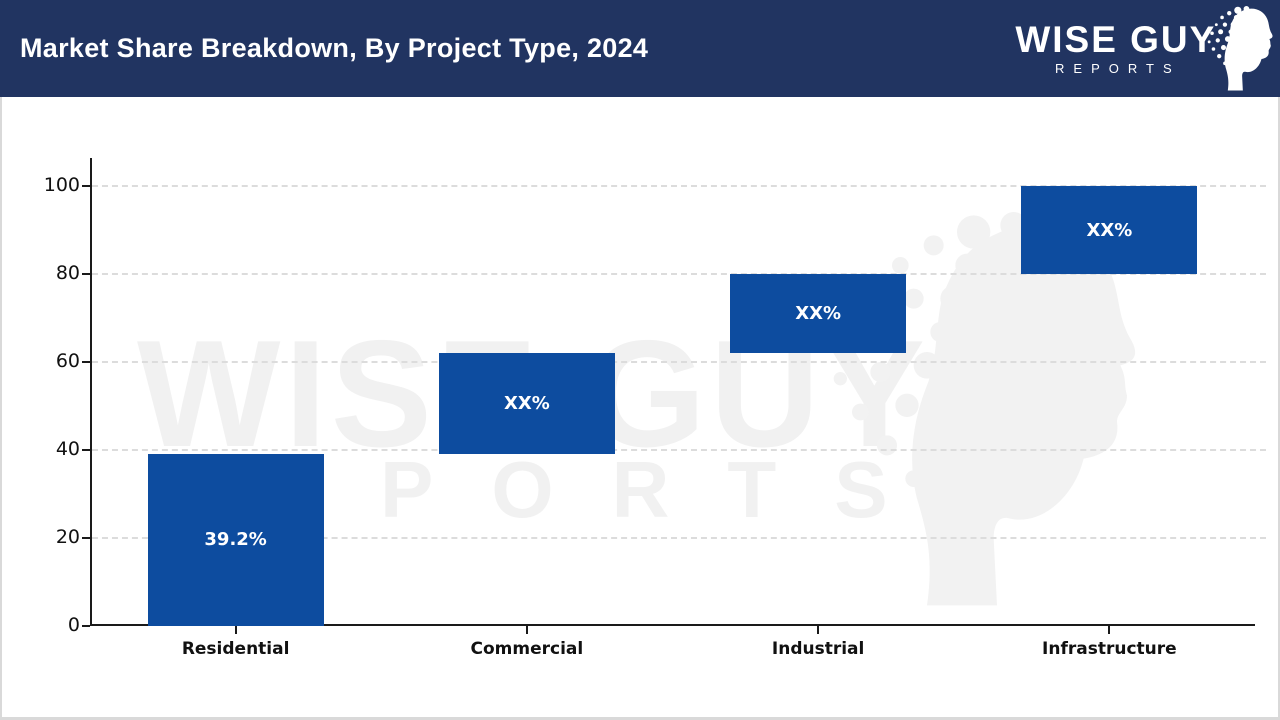  I want to click on bar-value-label: 39.2%, so click(235, 540).